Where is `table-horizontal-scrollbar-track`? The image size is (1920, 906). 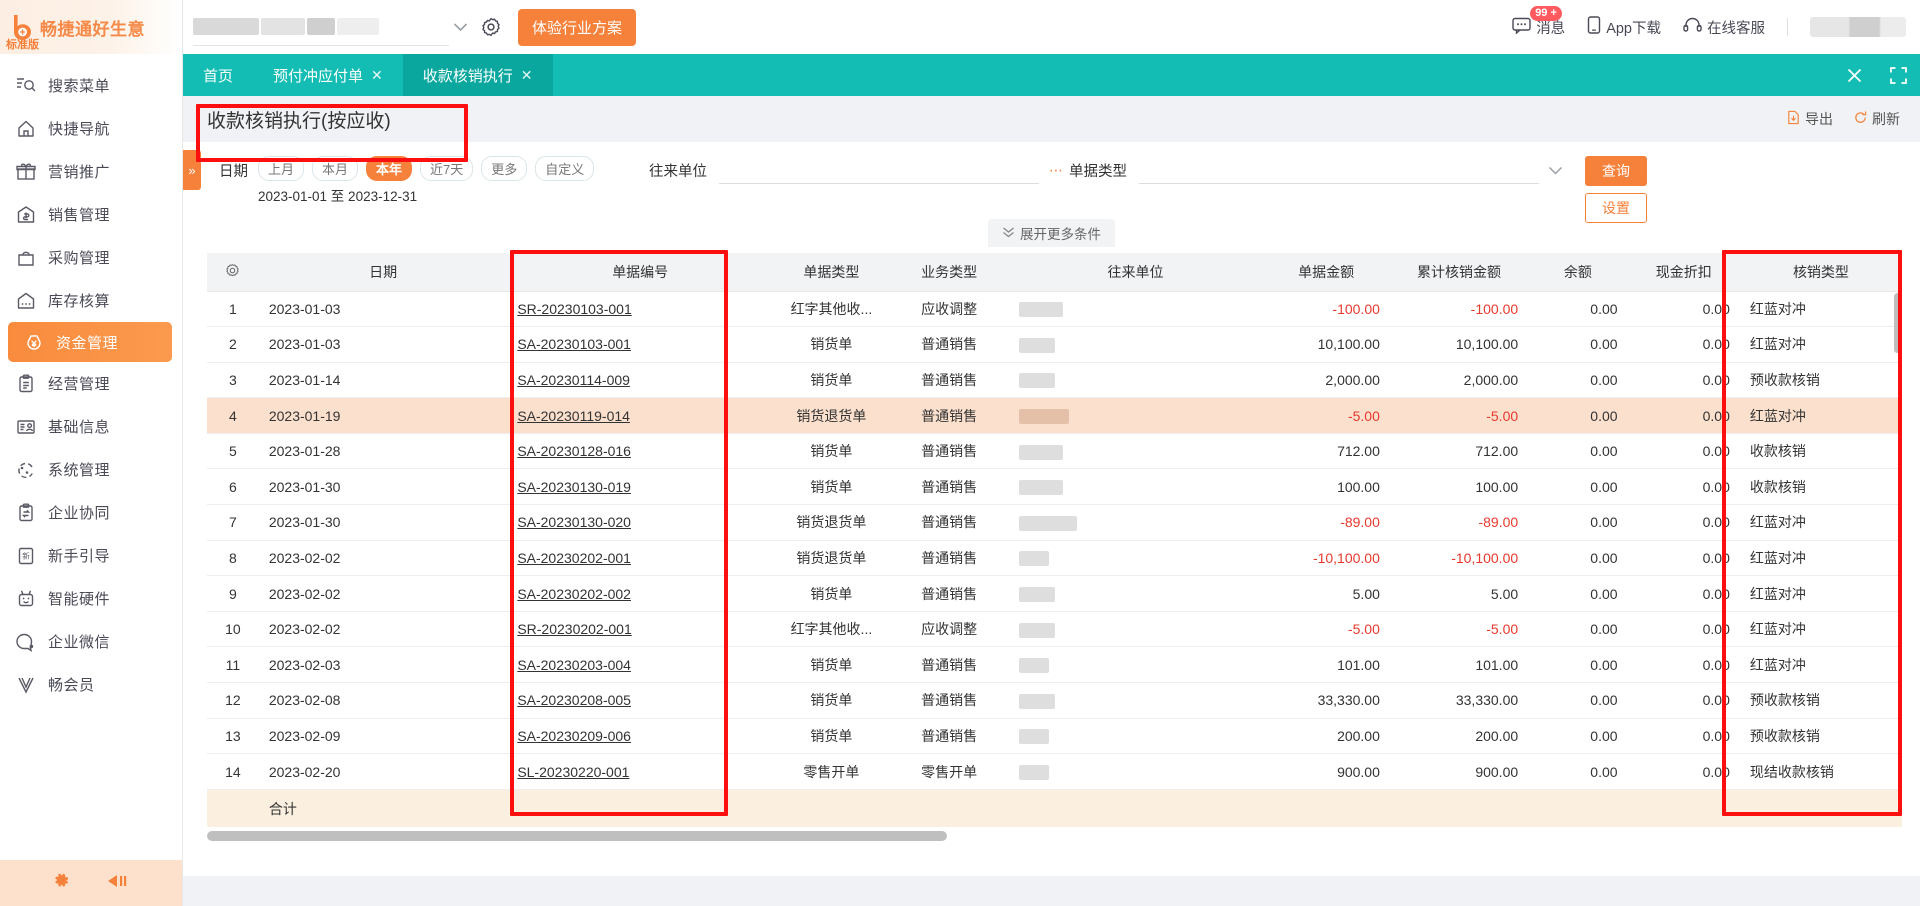
table-horizontal-scrollbar-track is located at coordinates (1054, 836).